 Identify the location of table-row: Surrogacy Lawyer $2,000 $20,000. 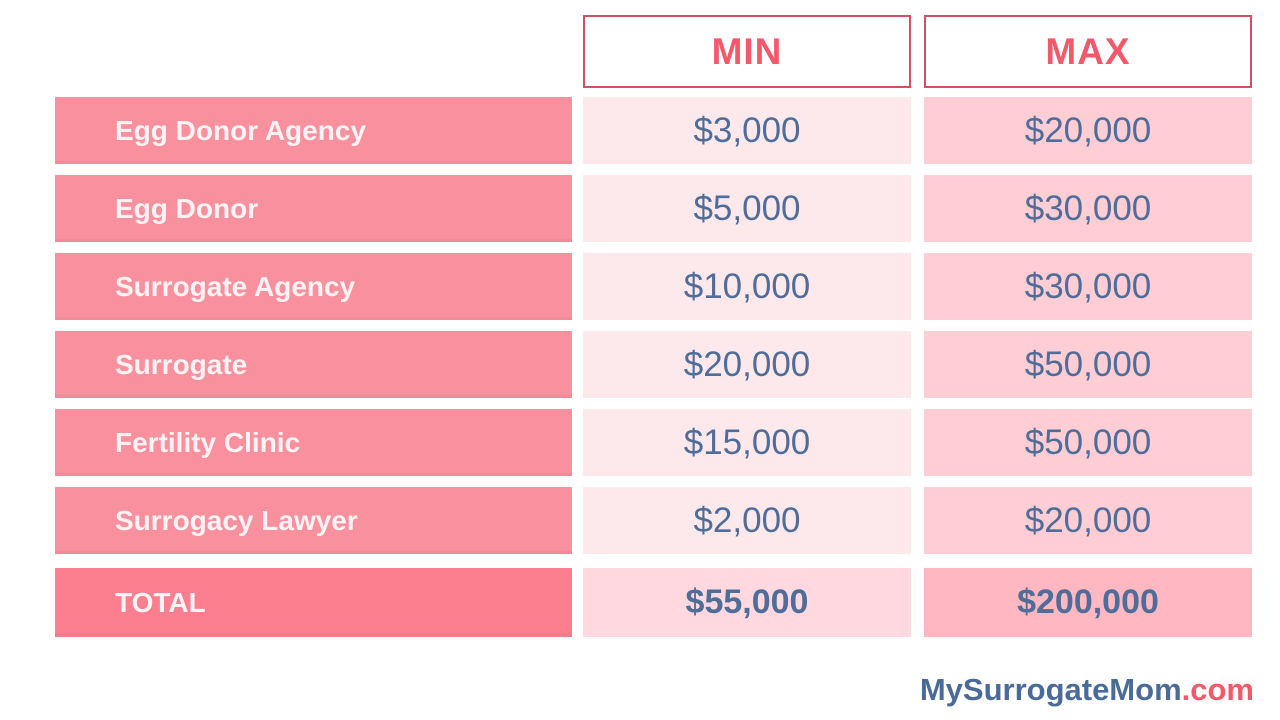
(654, 520).